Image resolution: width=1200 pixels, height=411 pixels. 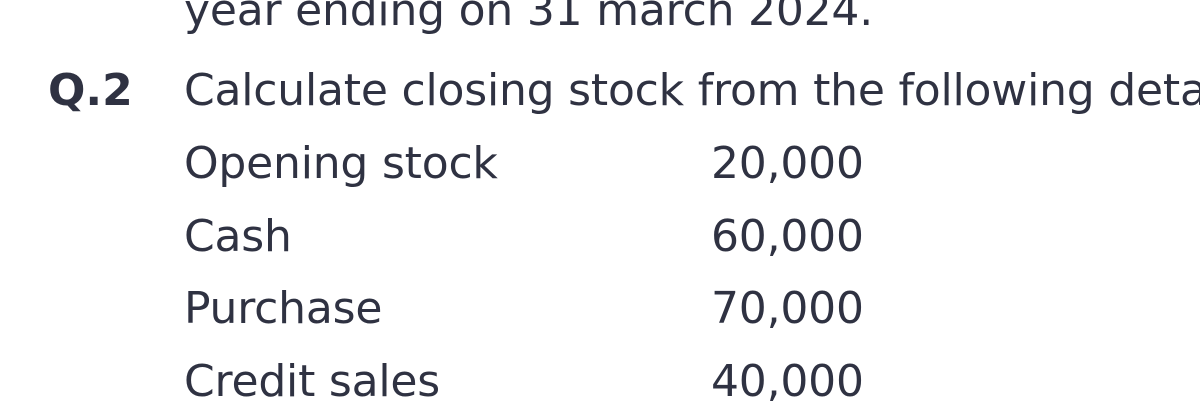 I want to click on detail-row: Credit sales 40,000, so click(x=600, y=383).